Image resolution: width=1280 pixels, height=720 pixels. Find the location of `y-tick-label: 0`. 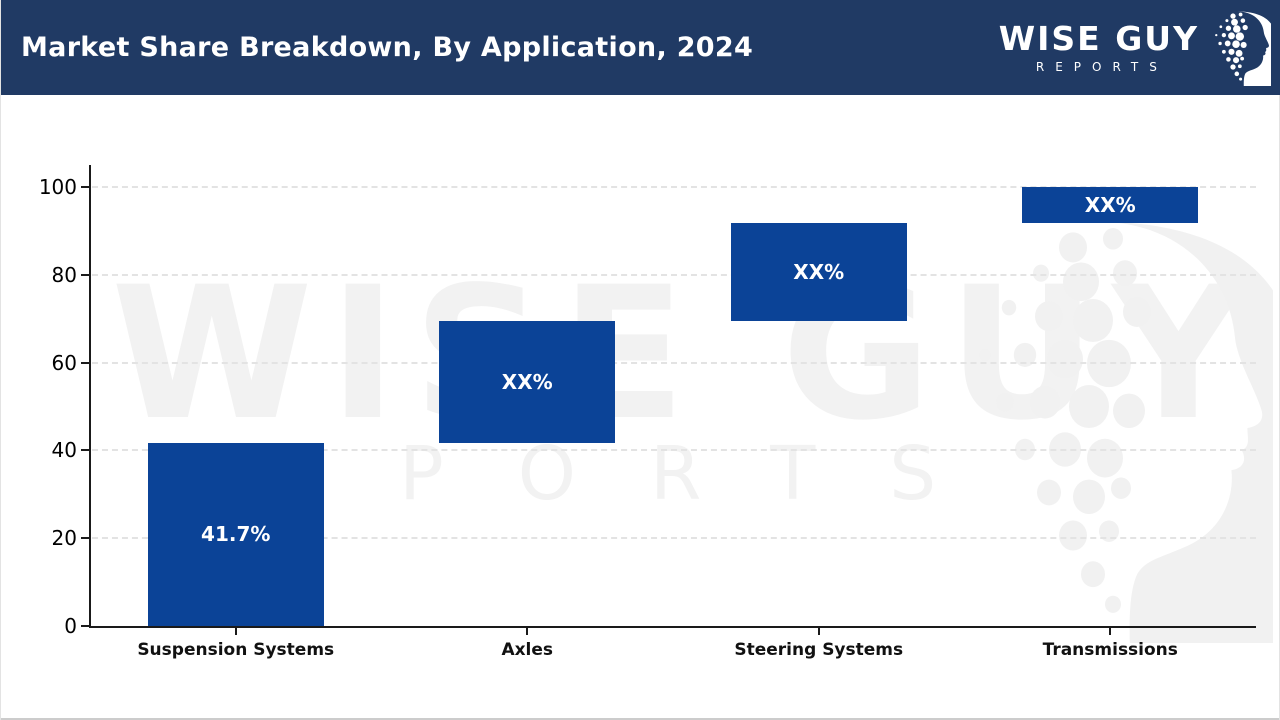

y-tick-label: 0 is located at coordinates (70, 626).